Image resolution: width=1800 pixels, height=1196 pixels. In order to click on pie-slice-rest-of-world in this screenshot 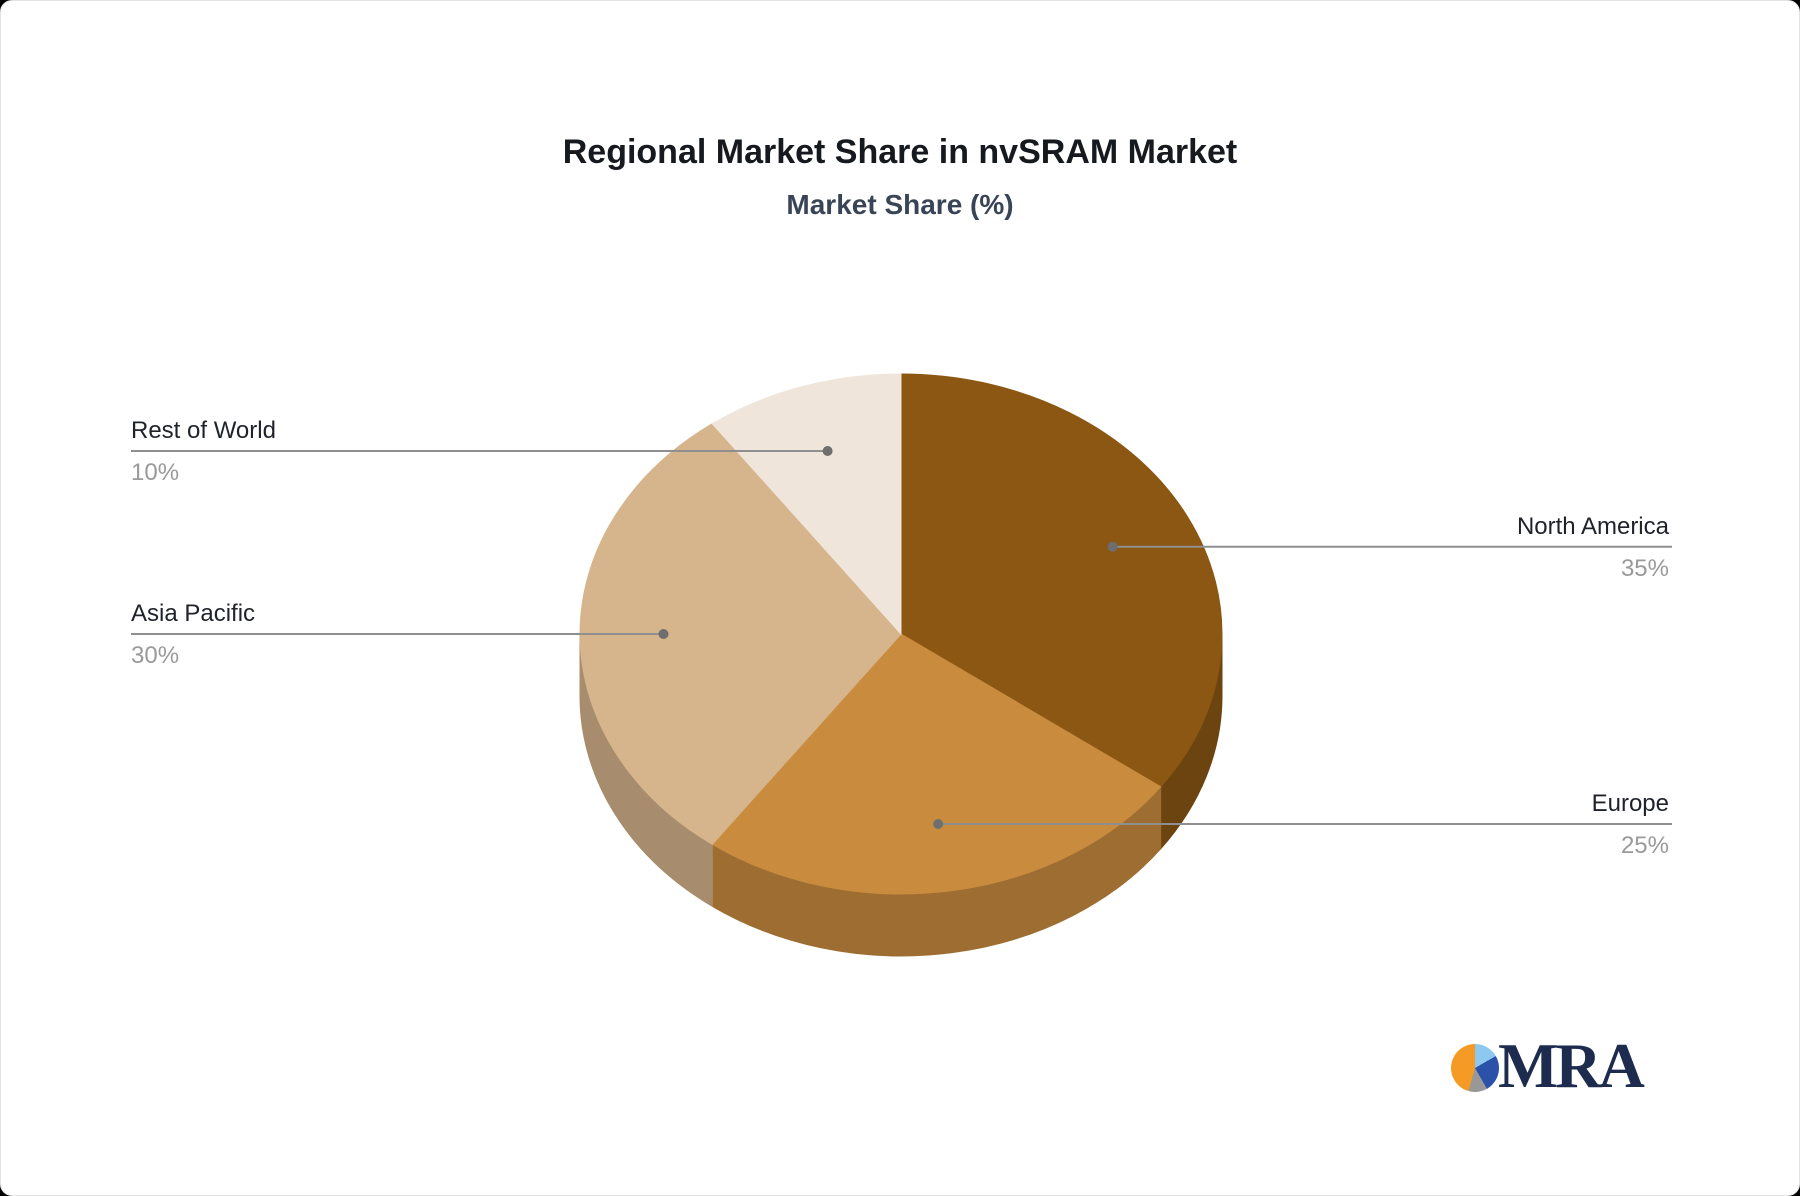, I will do `click(806, 504)`.